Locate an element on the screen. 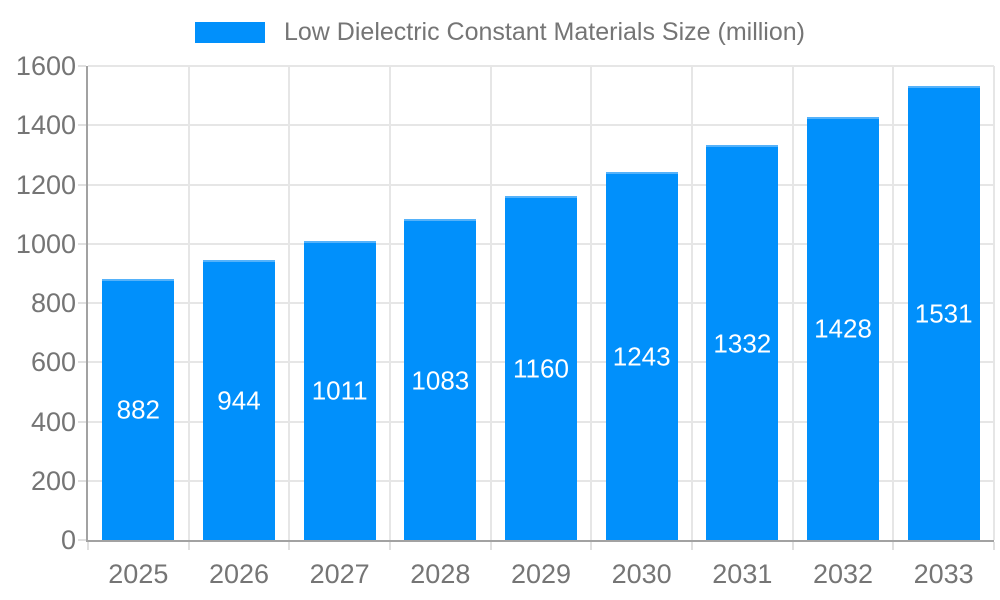  x-axis-line is located at coordinates (540, 541).